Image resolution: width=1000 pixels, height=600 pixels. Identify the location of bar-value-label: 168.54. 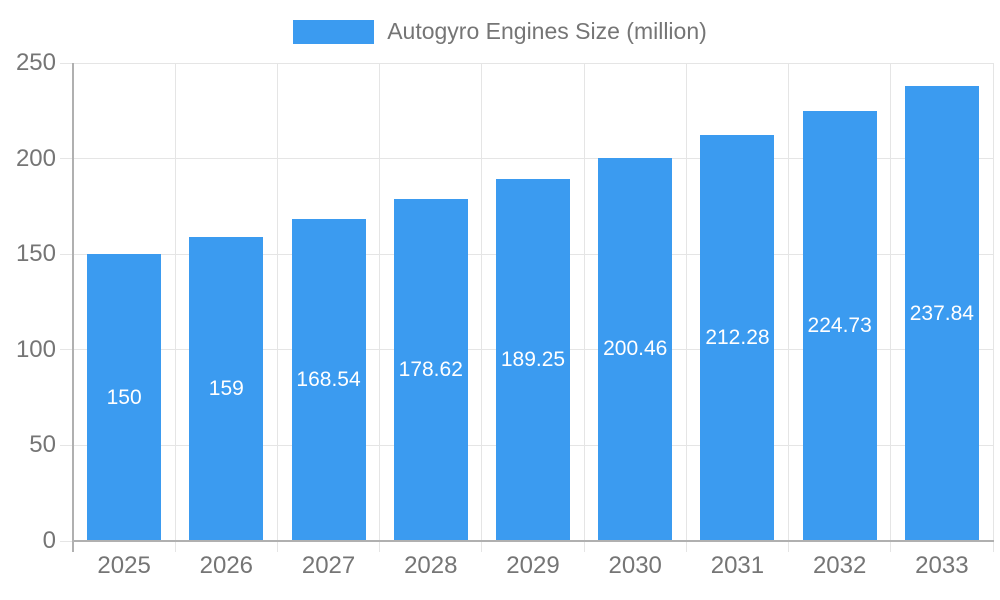
(328, 379).